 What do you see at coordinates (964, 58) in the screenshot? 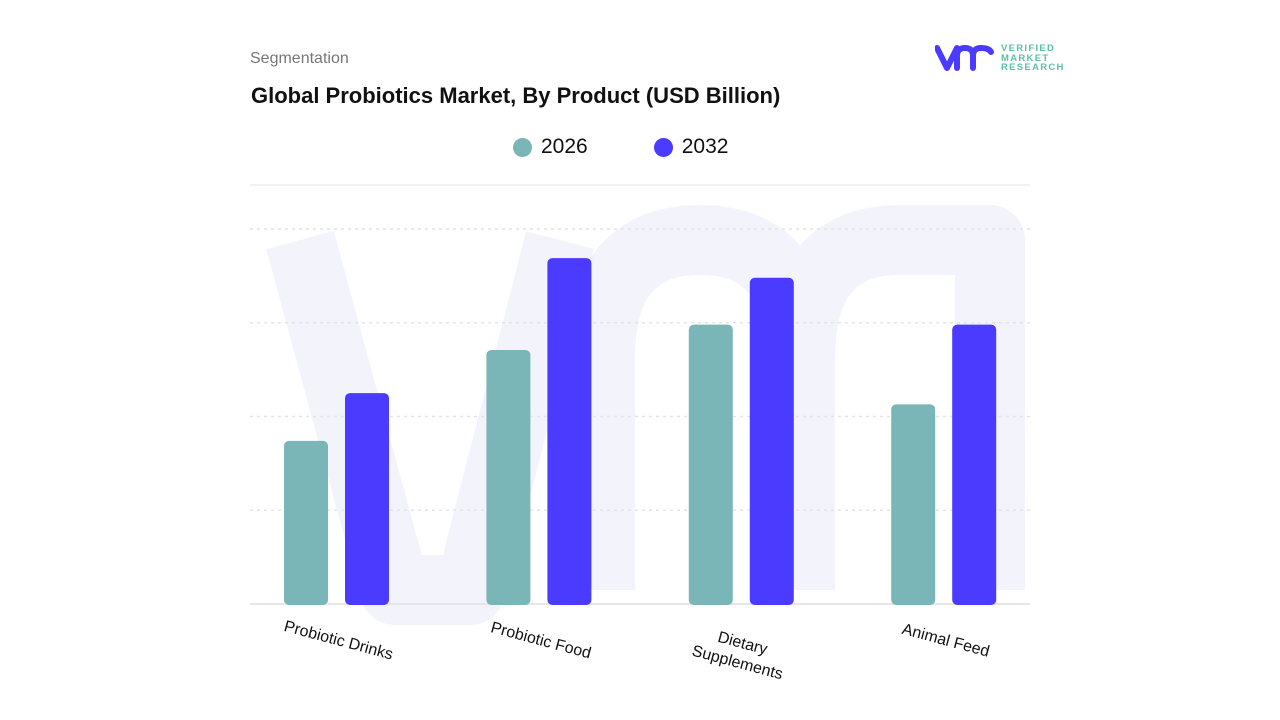
I see `vmr-logo-mark-icon` at bounding box center [964, 58].